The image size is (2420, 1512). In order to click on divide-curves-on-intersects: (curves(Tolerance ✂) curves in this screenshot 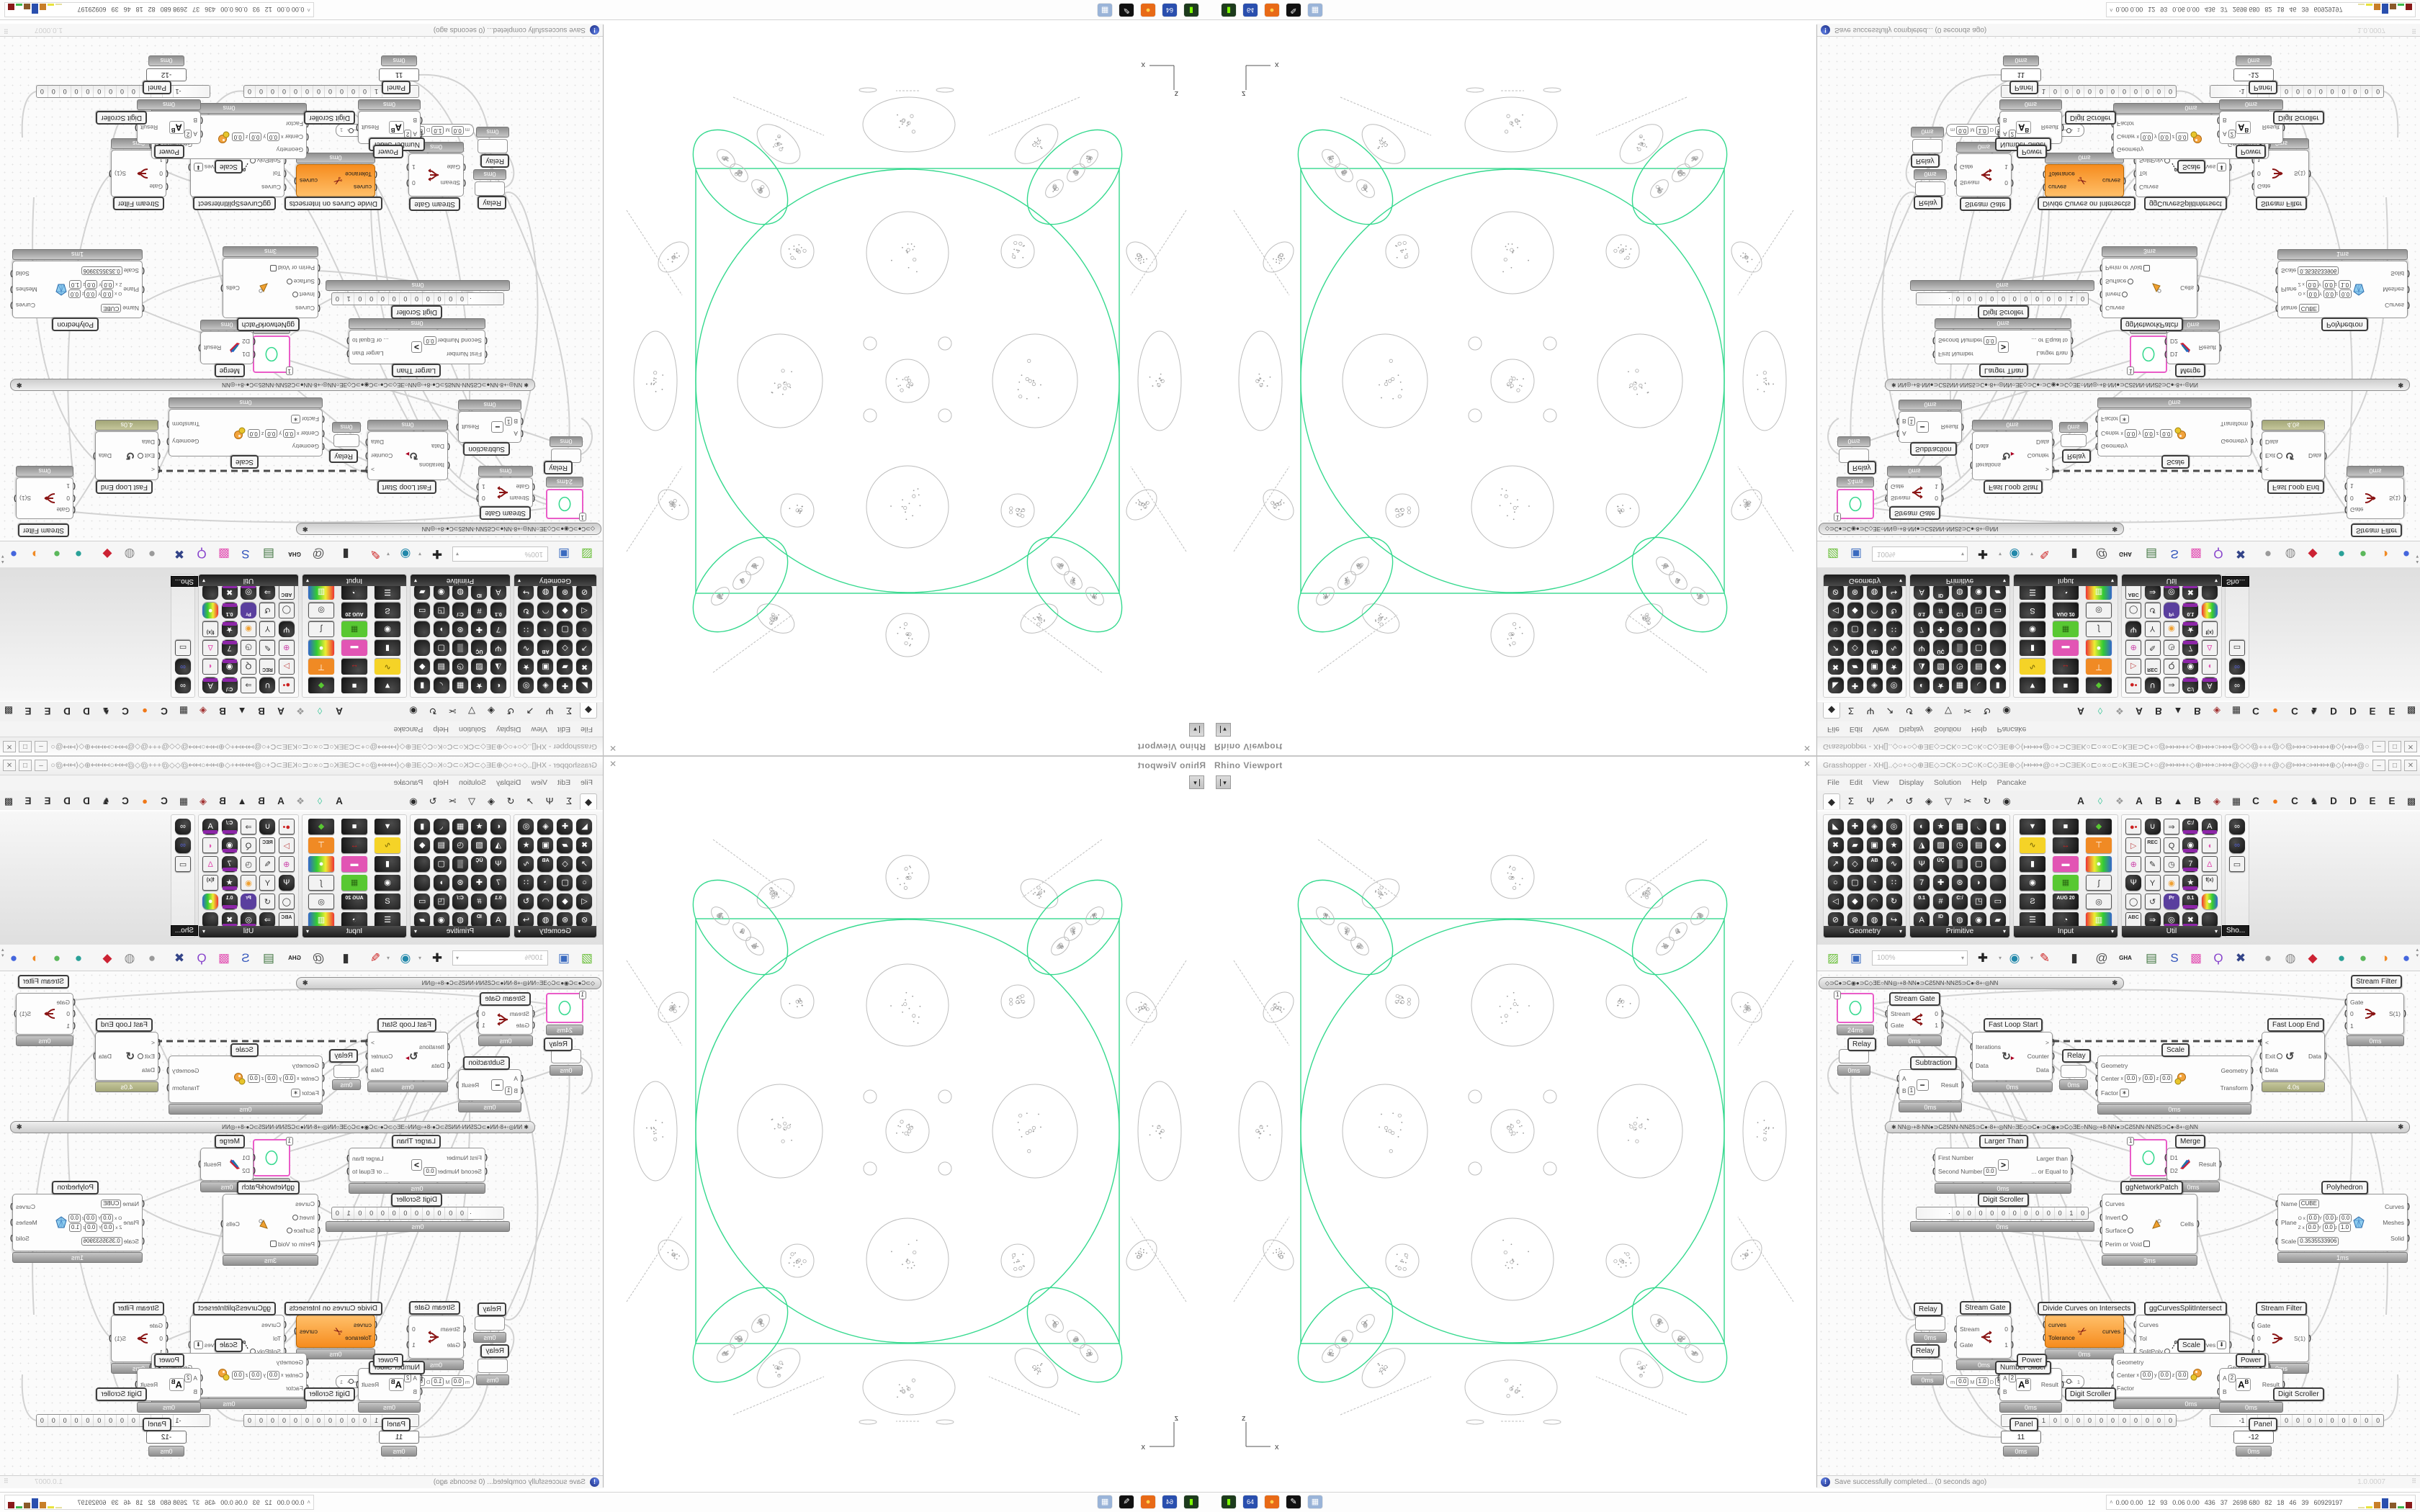, I will do `click(2084, 180)`.